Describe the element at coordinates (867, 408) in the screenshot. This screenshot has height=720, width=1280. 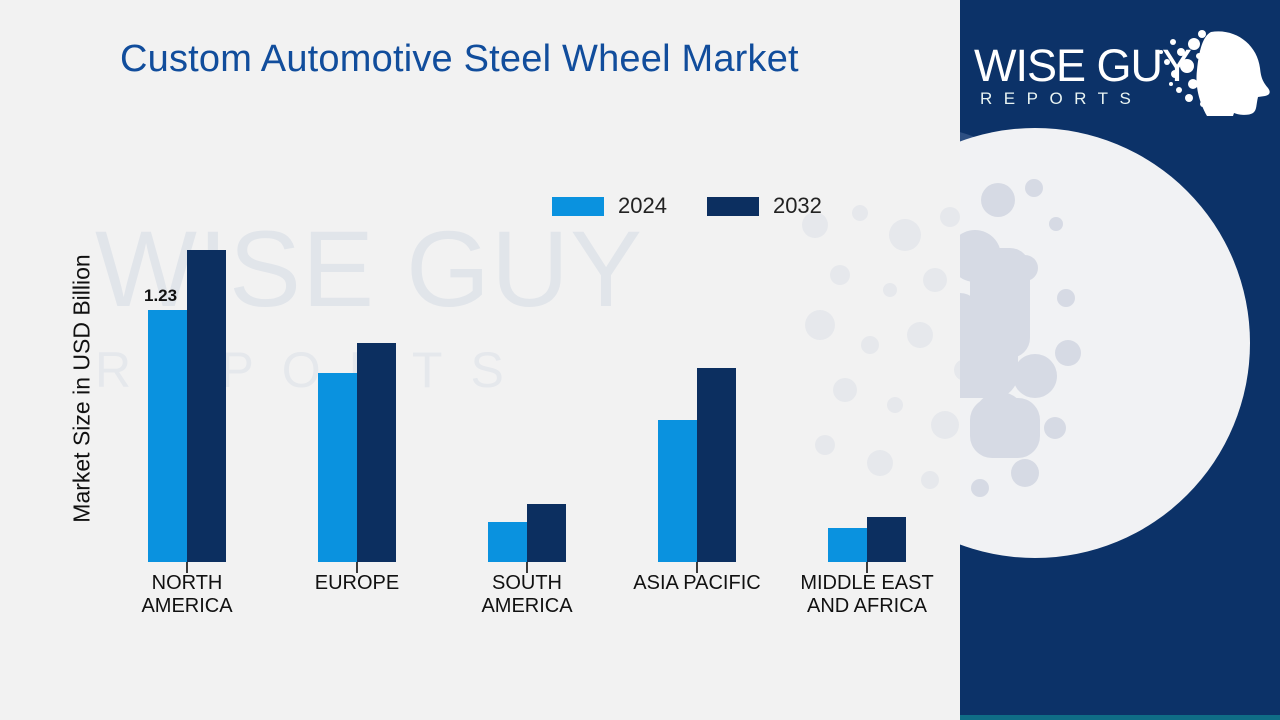
I see `bar-group: MIDDLE EAST AND AFRICA` at that location.